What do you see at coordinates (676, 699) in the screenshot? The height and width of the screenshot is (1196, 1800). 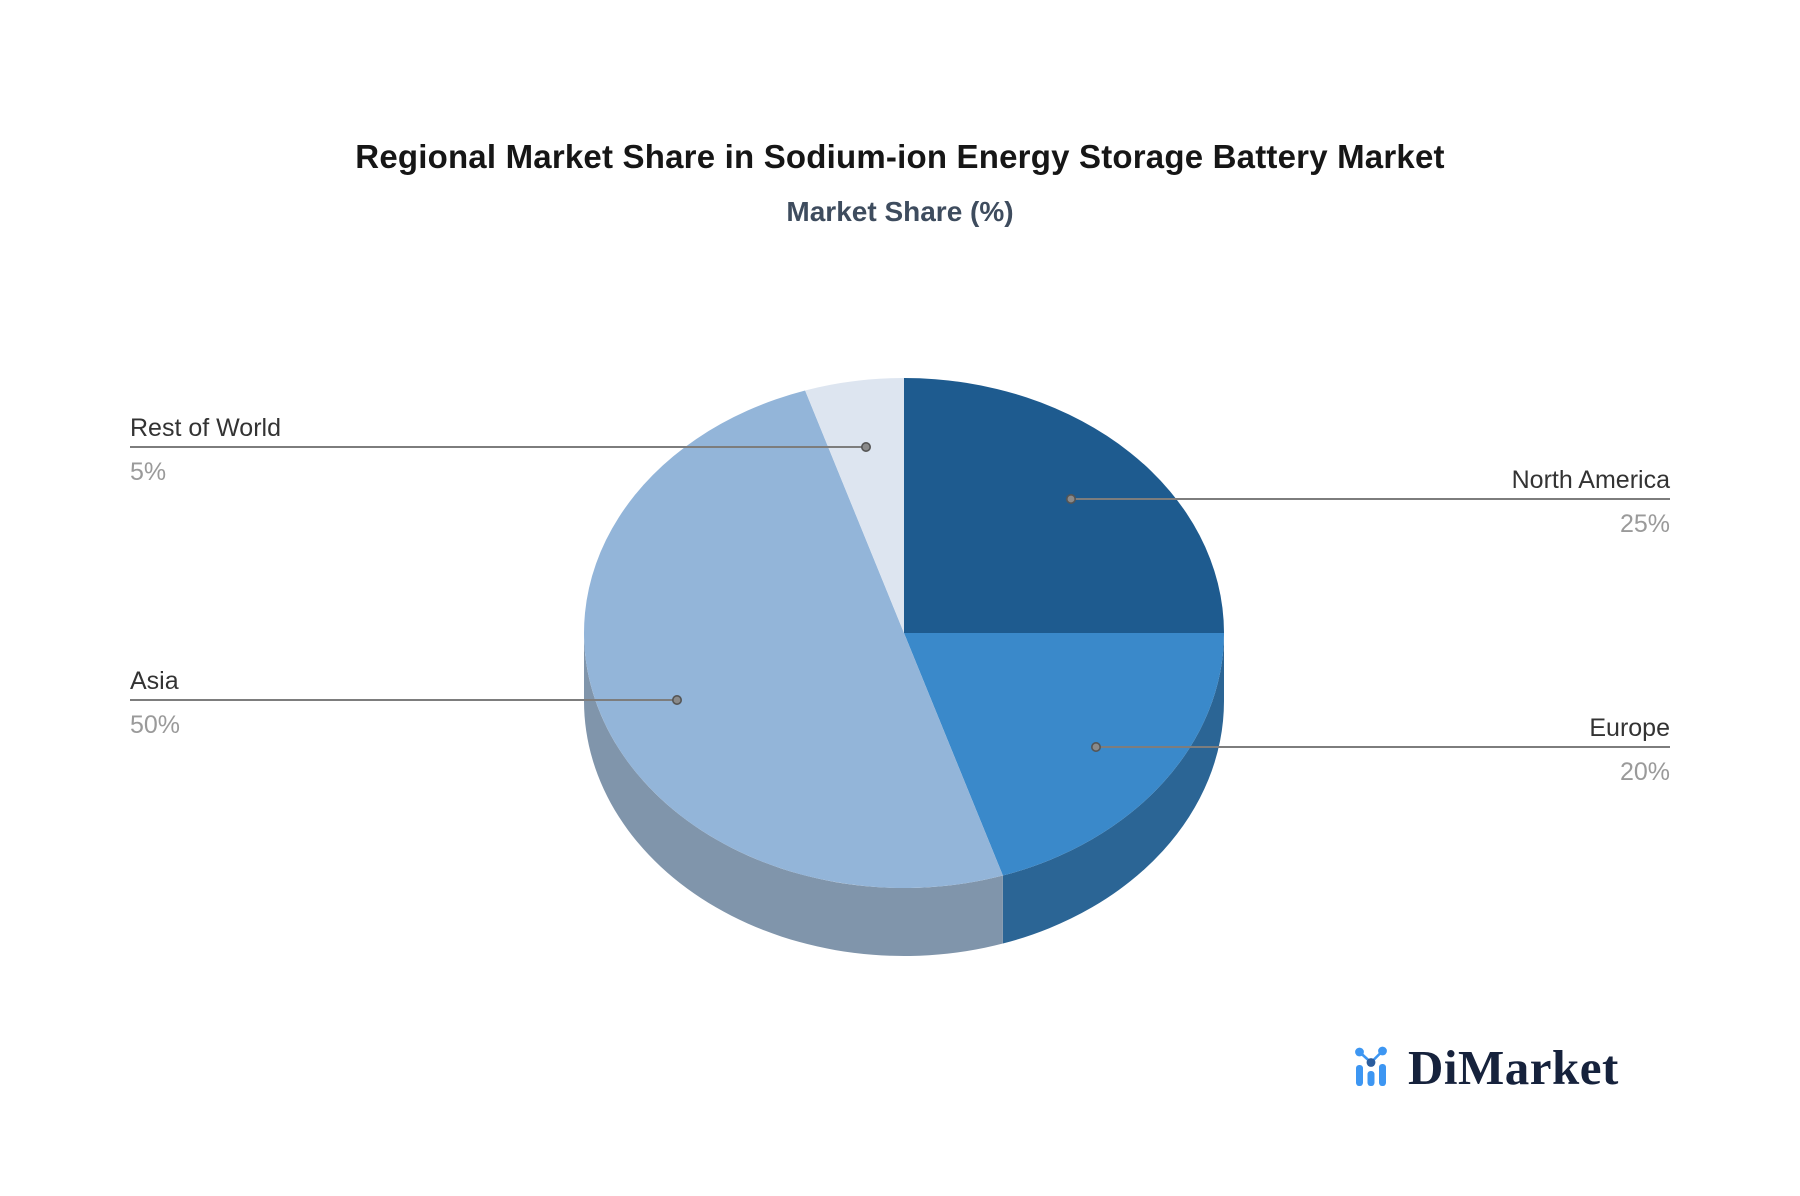 I see `leader-dot-asia` at bounding box center [676, 699].